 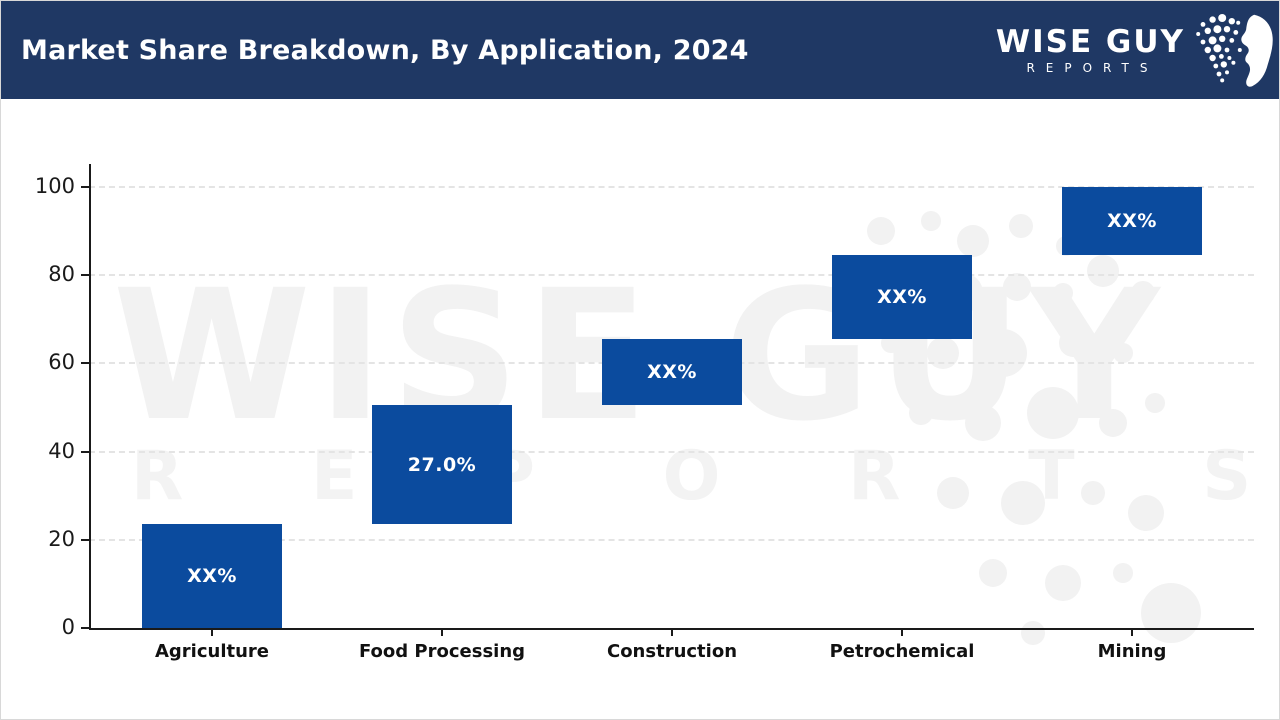 What do you see at coordinates (61, 362) in the screenshot?
I see `y-tick-label: 60` at bounding box center [61, 362].